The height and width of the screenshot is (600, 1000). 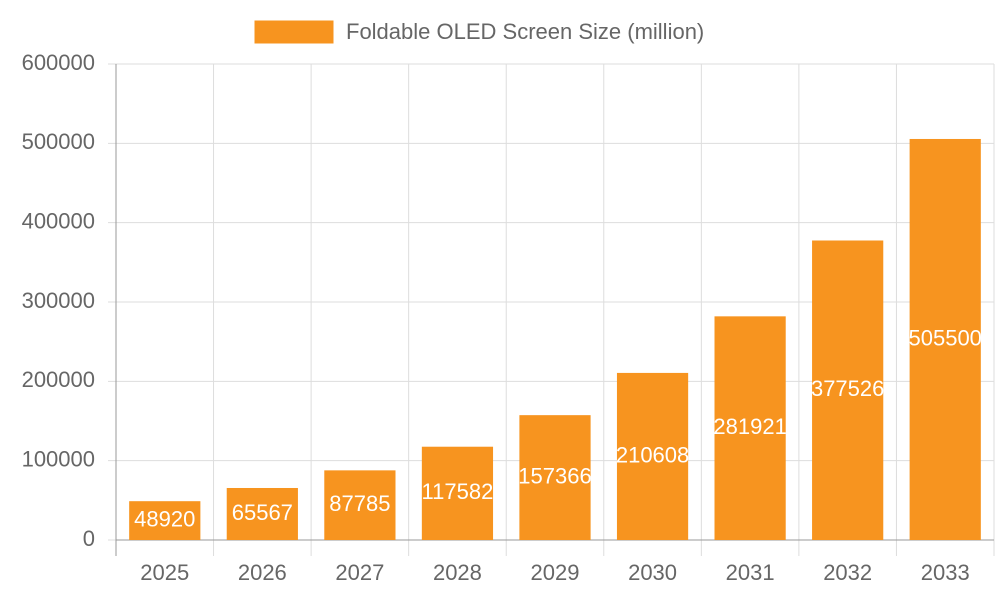 I want to click on data-label: 87785, so click(x=359, y=503).